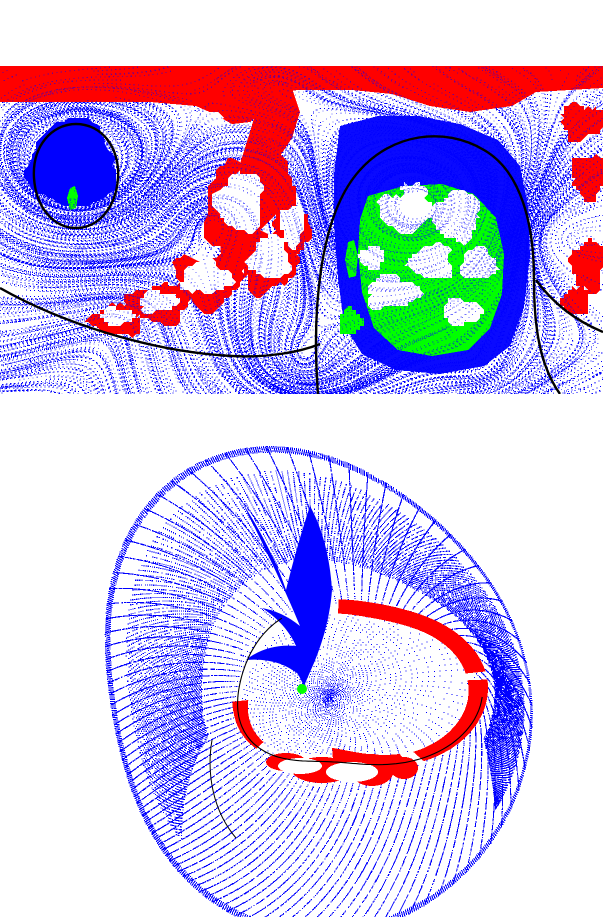  I want to click on green-marker-core-cusp, so click(302, 689).